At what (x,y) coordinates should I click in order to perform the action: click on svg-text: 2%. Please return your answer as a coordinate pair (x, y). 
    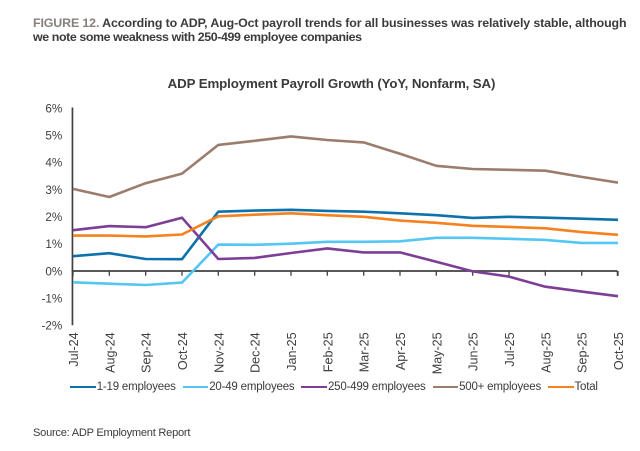
    Looking at the image, I should click on (53, 217).